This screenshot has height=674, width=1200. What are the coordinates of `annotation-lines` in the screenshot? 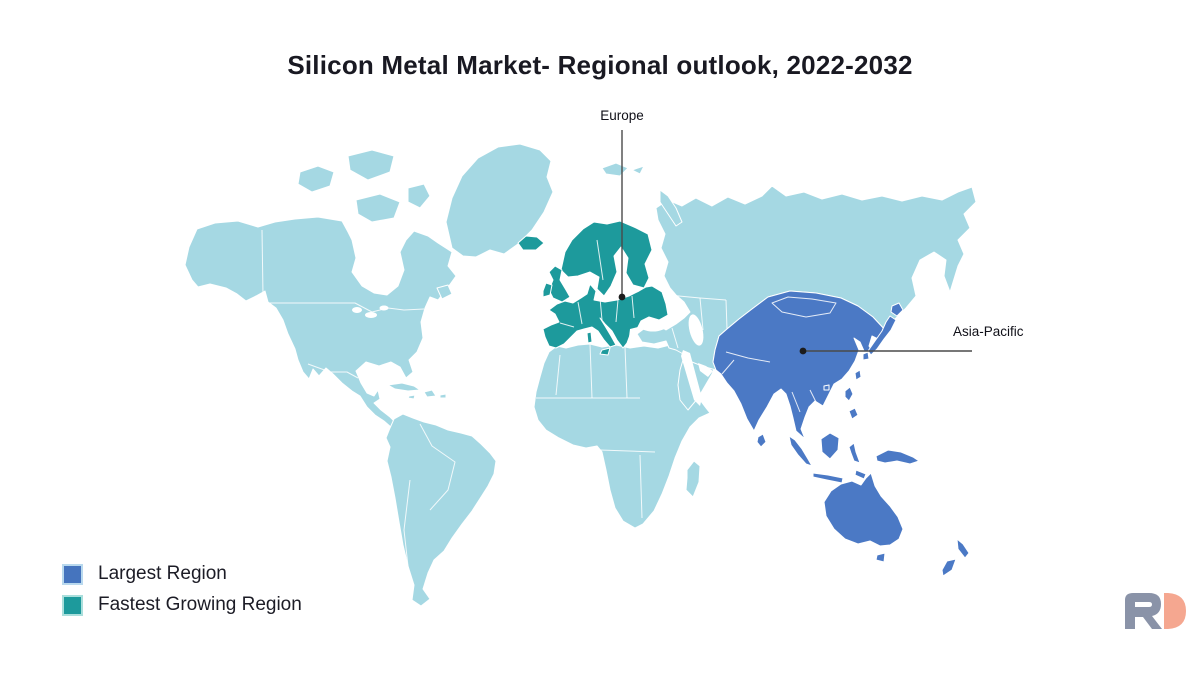 It's located at (795, 242).